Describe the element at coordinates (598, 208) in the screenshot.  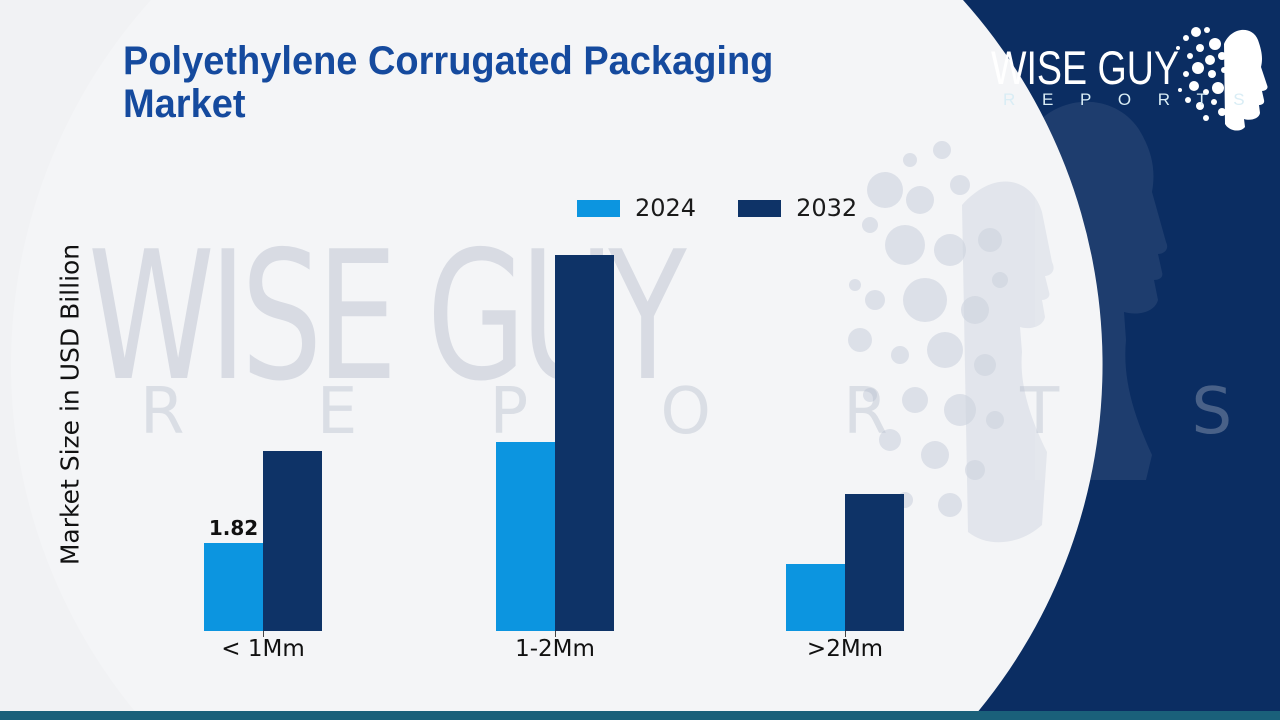
I see `legend-swatch-2024` at that location.